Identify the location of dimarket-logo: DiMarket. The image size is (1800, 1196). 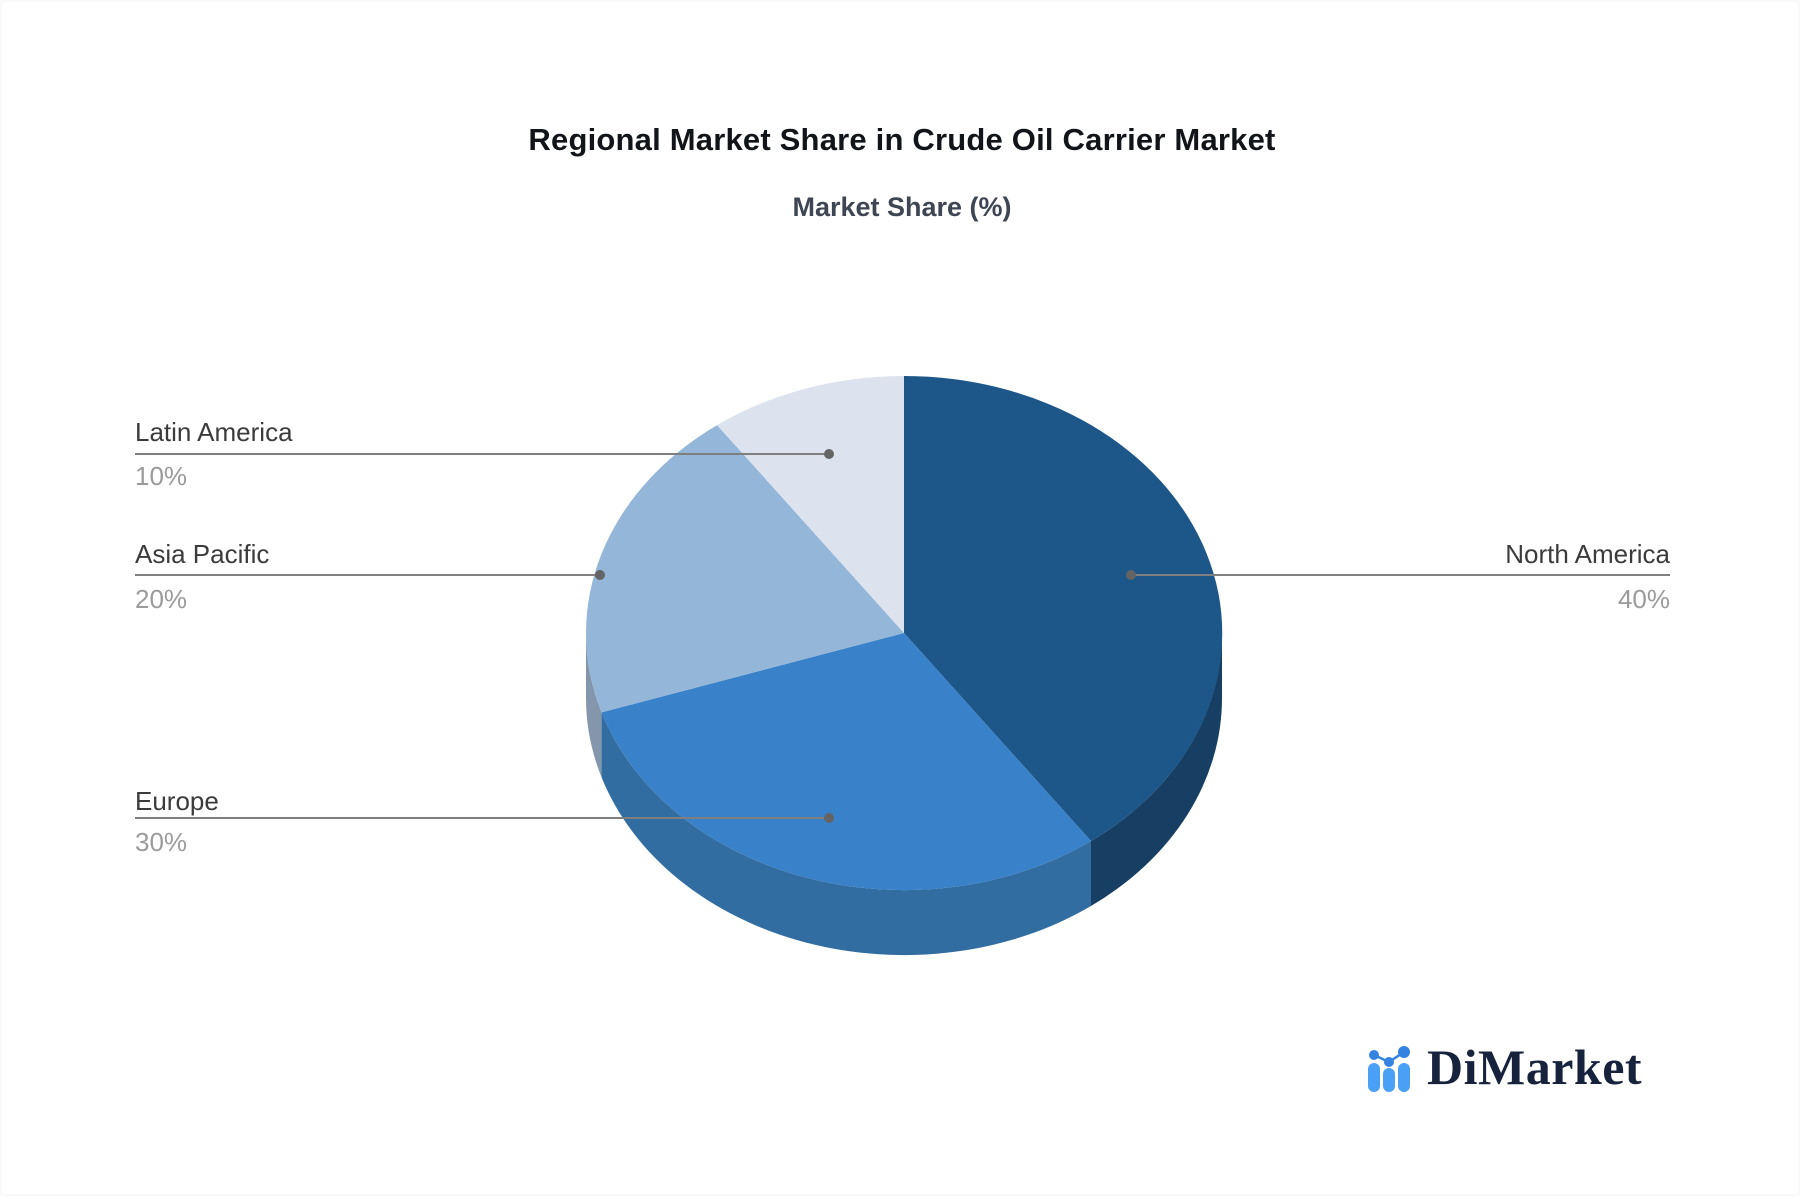
(1502, 1067).